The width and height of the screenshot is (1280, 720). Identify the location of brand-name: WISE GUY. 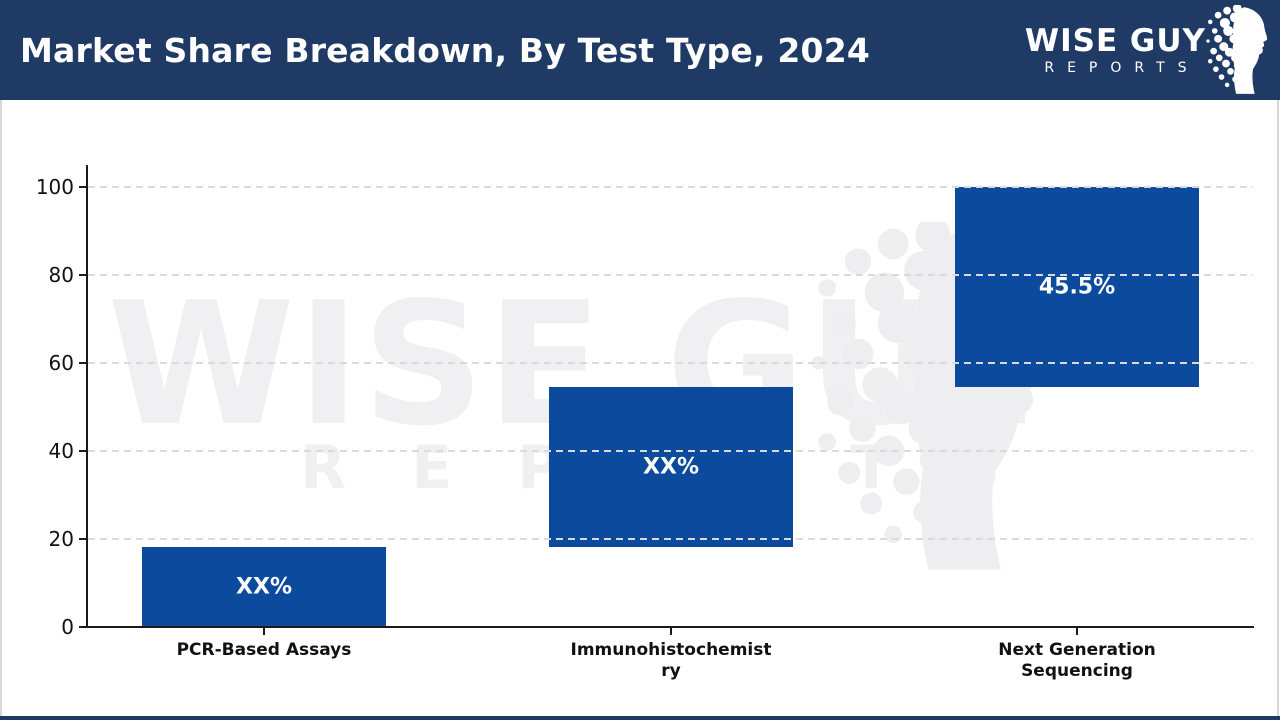
(1115, 40).